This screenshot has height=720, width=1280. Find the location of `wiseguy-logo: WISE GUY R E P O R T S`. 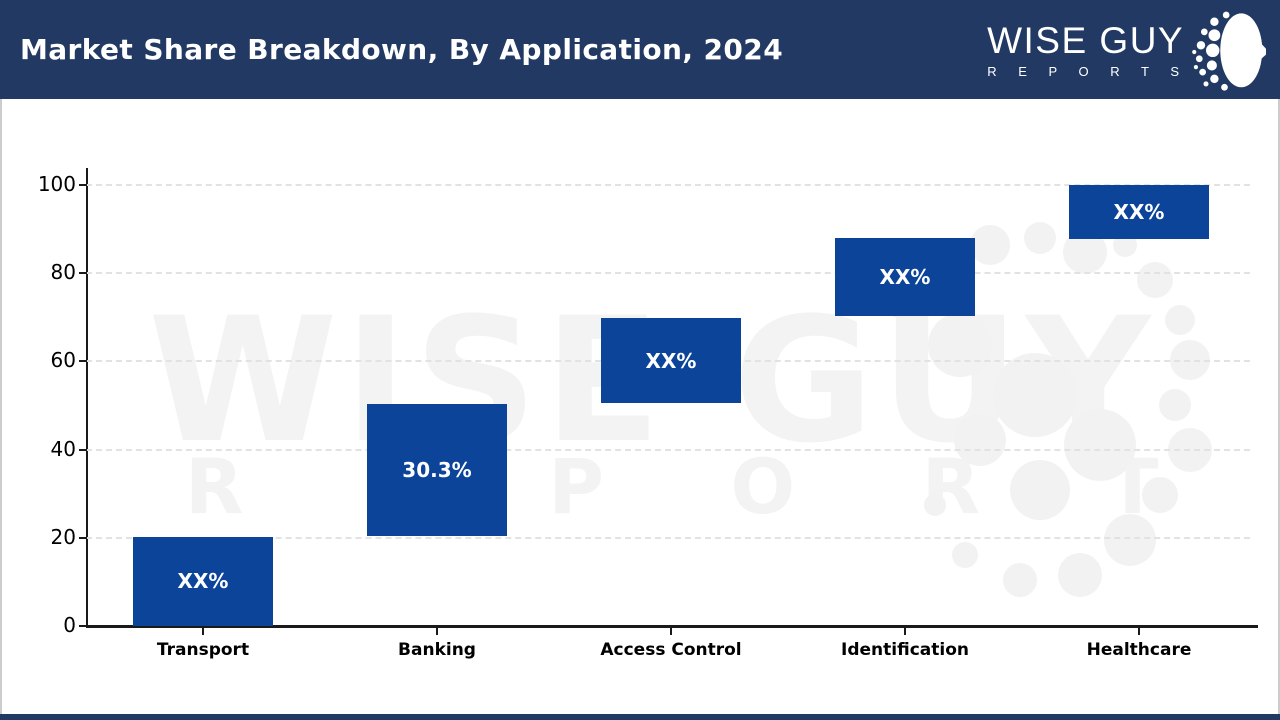

wiseguy-logo: WISE GUY R E P O R T S is located at coordinates (1126, 50).